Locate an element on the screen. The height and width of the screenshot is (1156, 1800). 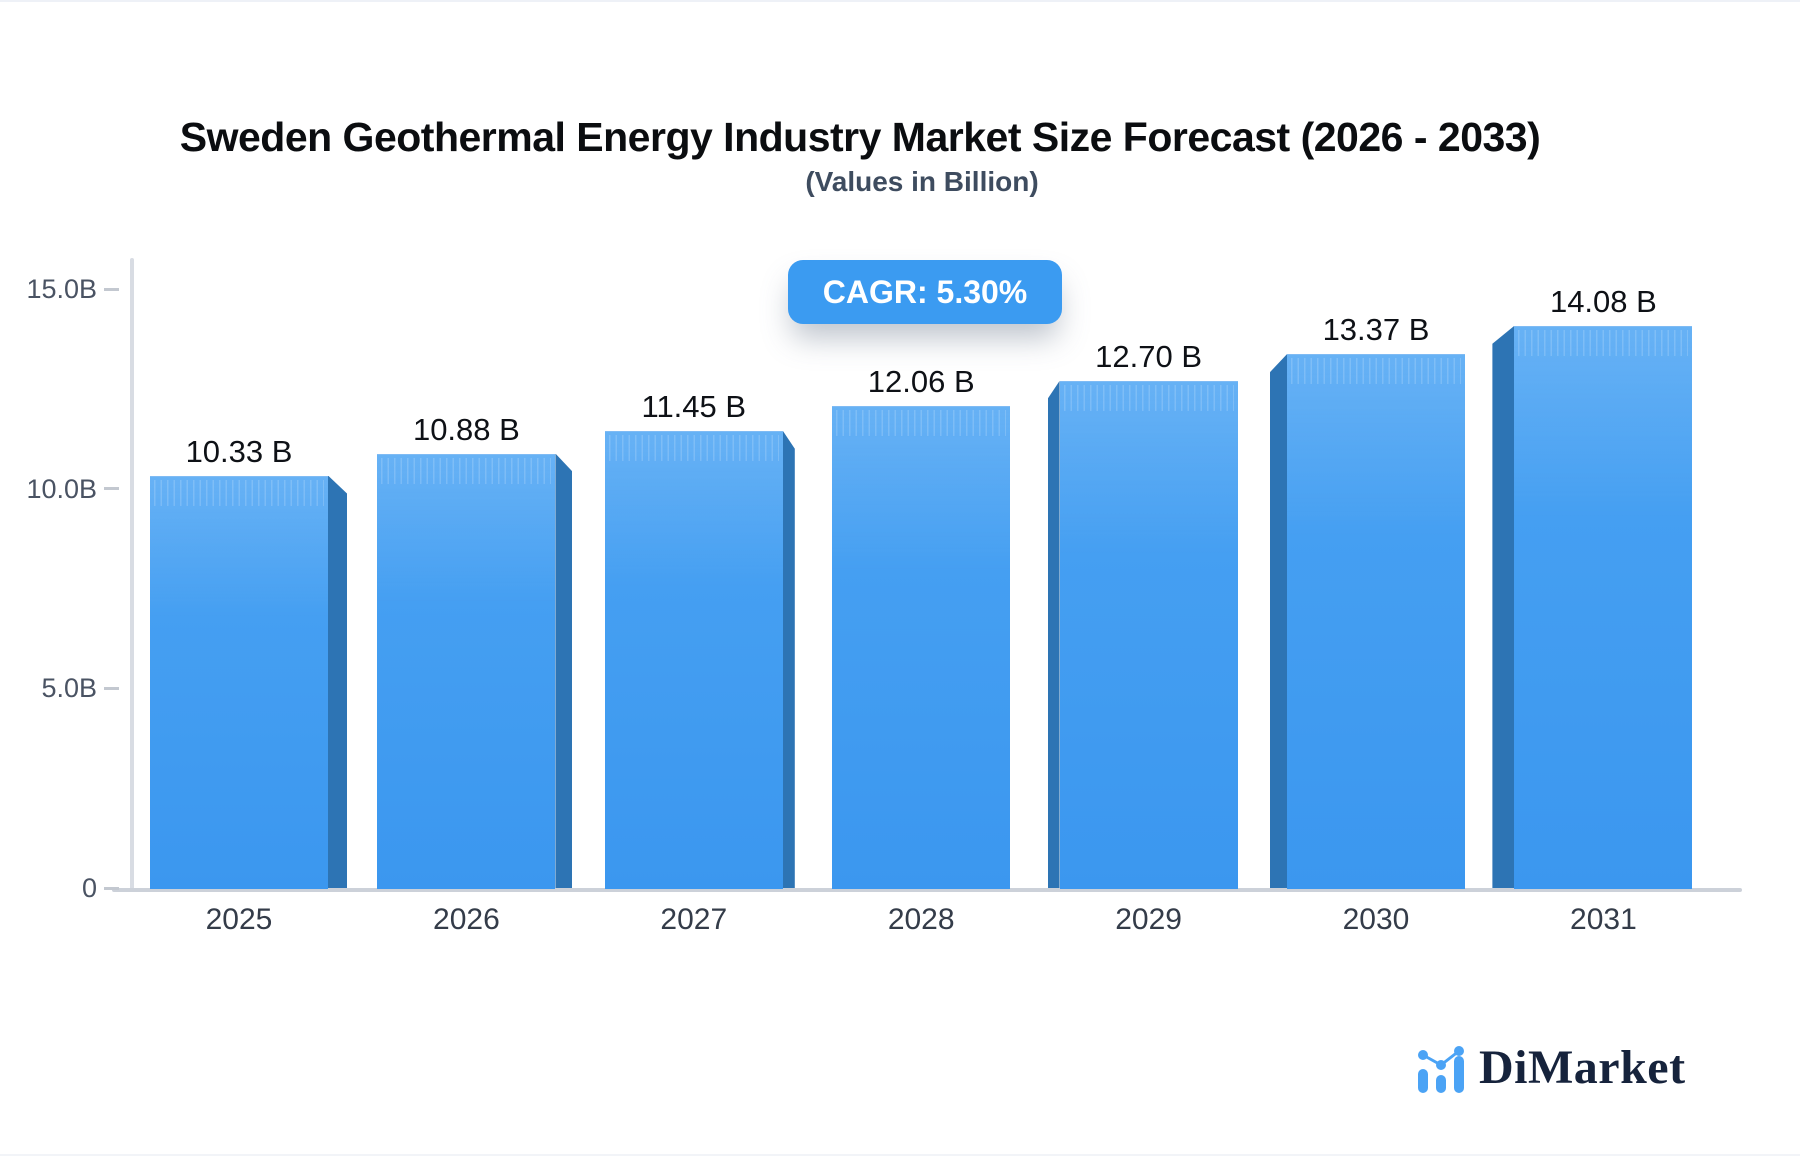
x-axis-label-2026: 2026 is located at coordinates (466, 919).